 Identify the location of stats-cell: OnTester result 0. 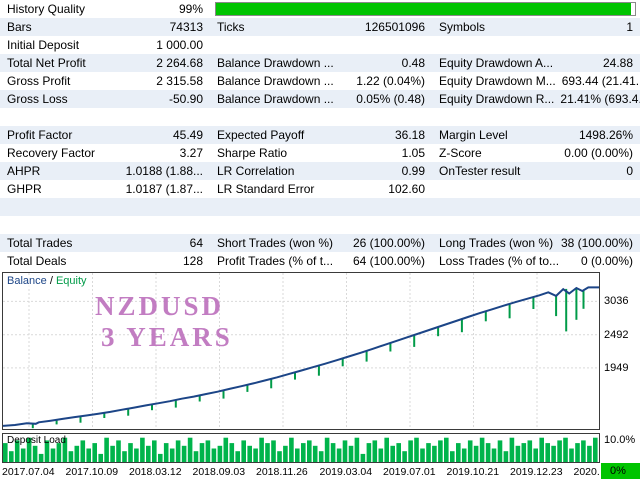
(536, 171).